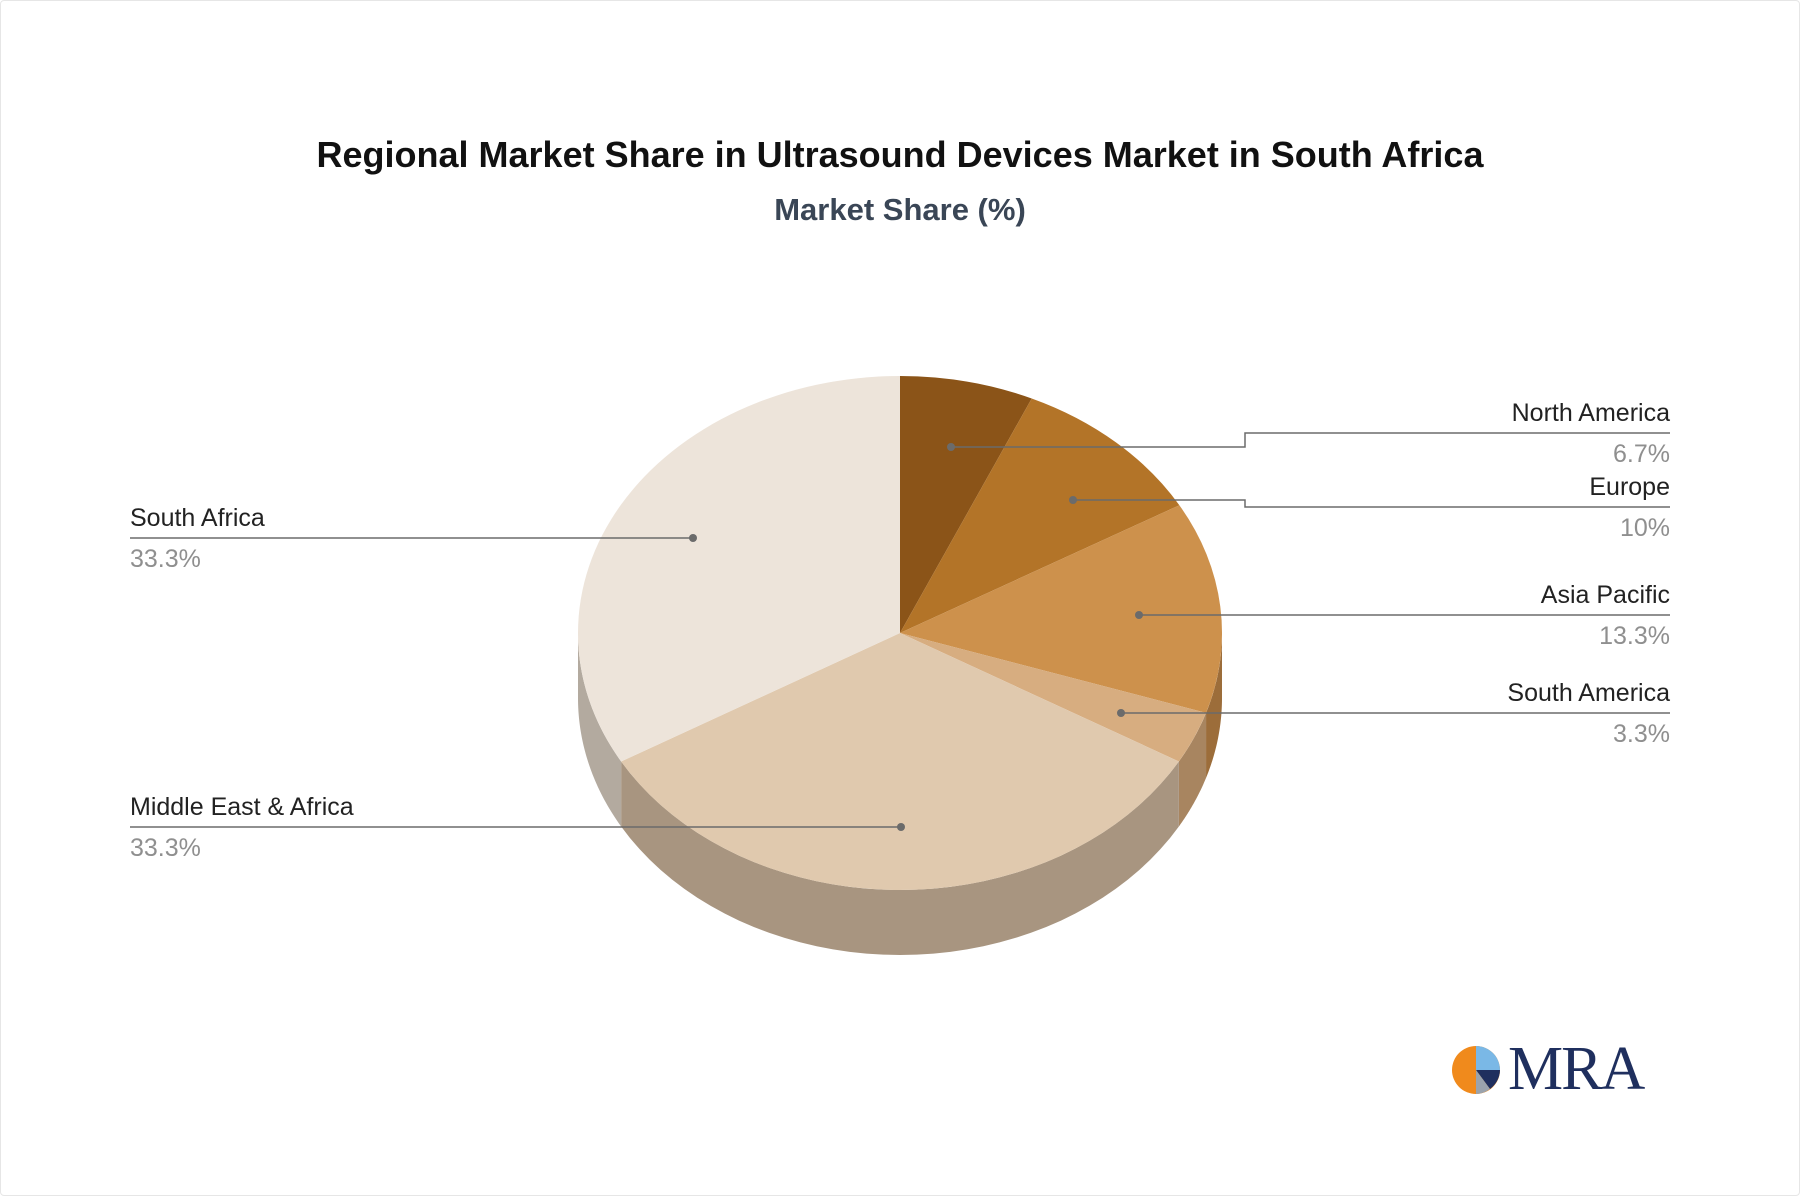  What do you see at coordinates (600, 730) in the screenshot?
I see `pie-side-south-africa` at bounding box center [600, 730].